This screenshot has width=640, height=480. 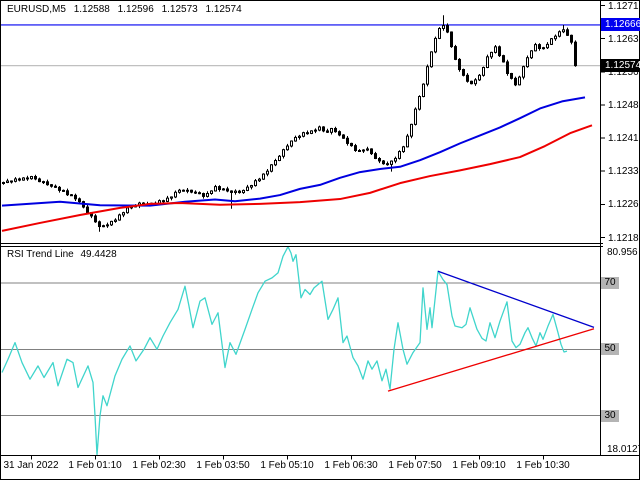 What do you see at coordinates (622, 252) in the screenshot?
I see `rsi-max-label: 80.956` at bounding box center [622, 252].